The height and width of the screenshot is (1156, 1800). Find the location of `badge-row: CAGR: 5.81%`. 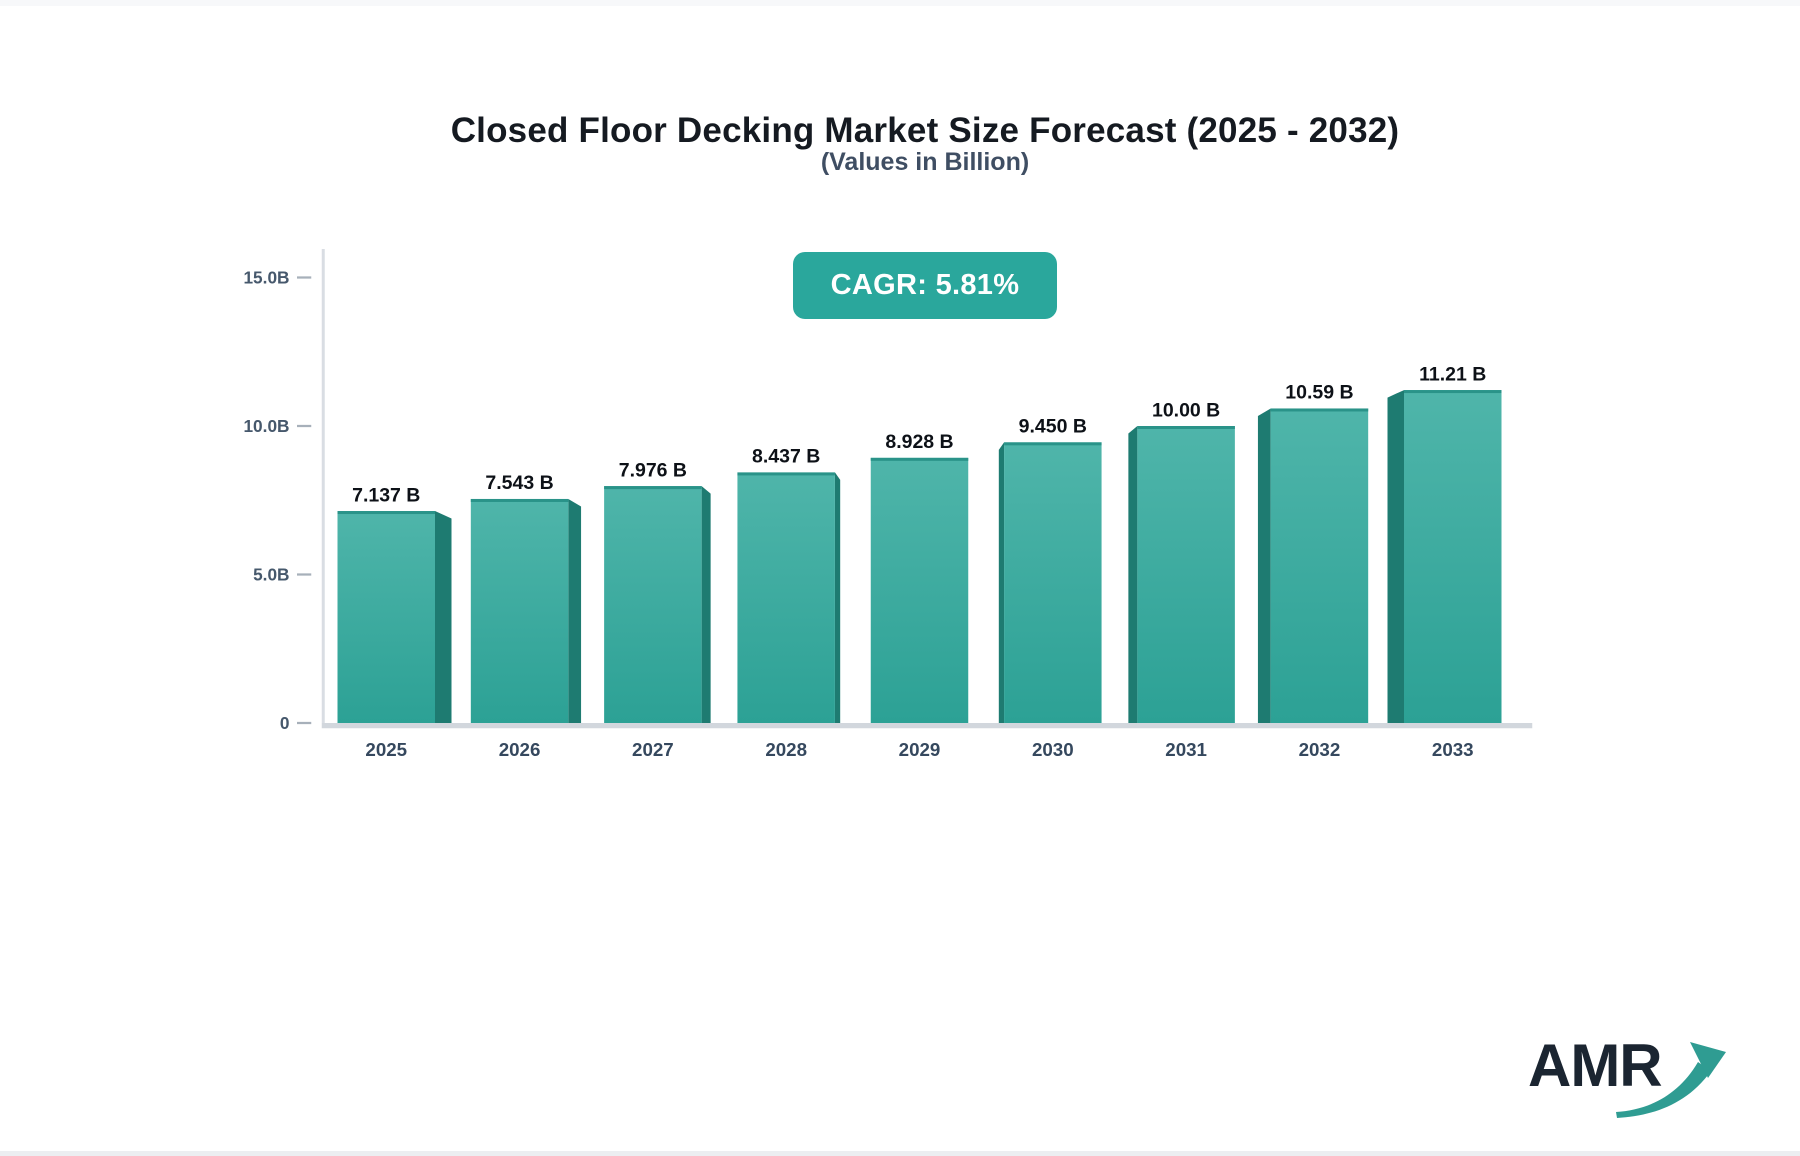

badge-row: CAGR: 5.81% is located at coordinates (912, 285).